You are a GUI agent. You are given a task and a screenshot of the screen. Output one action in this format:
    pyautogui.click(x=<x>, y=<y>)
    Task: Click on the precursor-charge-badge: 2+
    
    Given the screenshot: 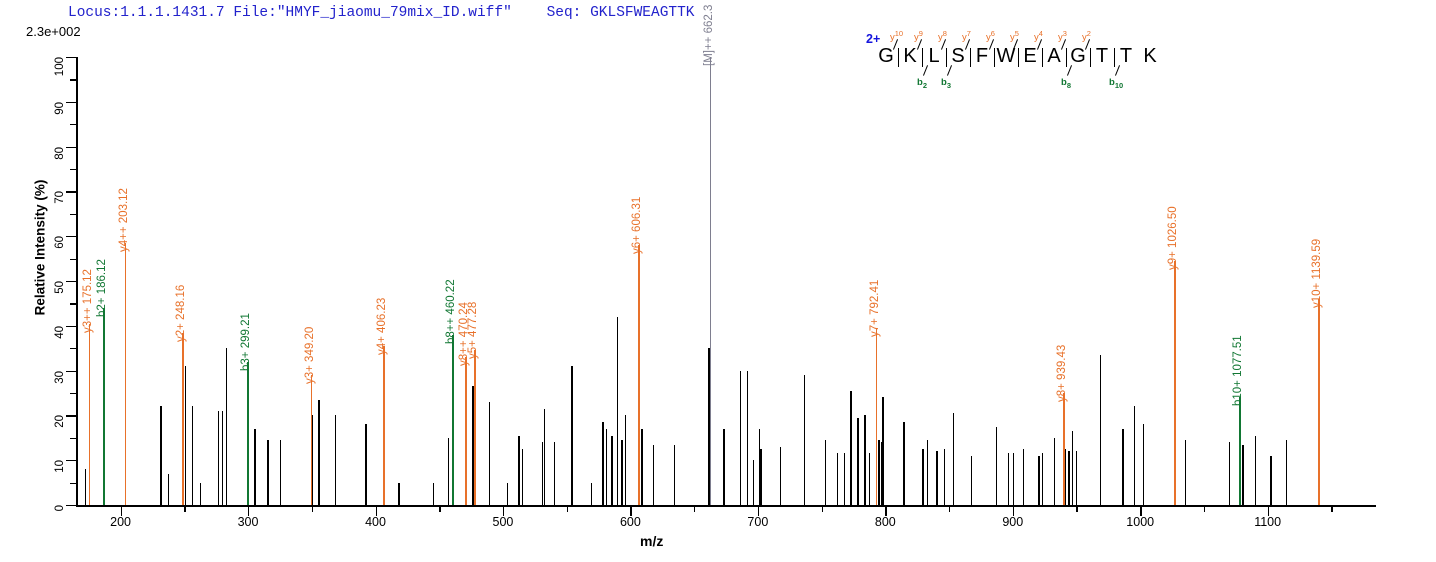 What is the action you would take?
    pyautogui.click(x=873, y=39)
    